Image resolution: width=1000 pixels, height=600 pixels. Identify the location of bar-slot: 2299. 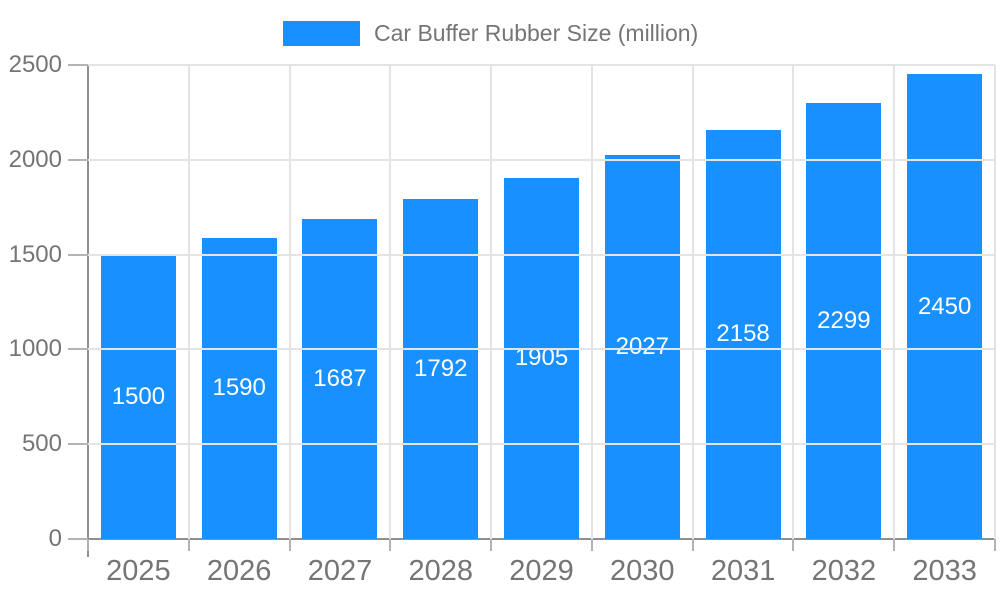
(843, 302).